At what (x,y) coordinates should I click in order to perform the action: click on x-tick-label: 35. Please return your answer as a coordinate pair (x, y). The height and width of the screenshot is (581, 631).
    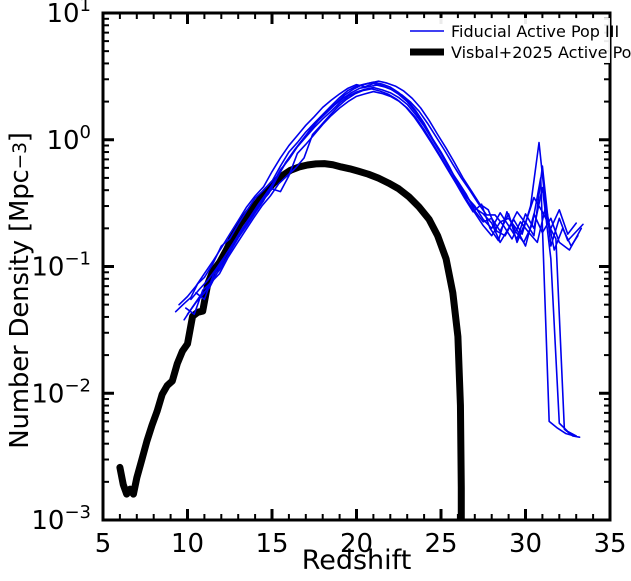
    Looking at the image, I should click on (609, 544).